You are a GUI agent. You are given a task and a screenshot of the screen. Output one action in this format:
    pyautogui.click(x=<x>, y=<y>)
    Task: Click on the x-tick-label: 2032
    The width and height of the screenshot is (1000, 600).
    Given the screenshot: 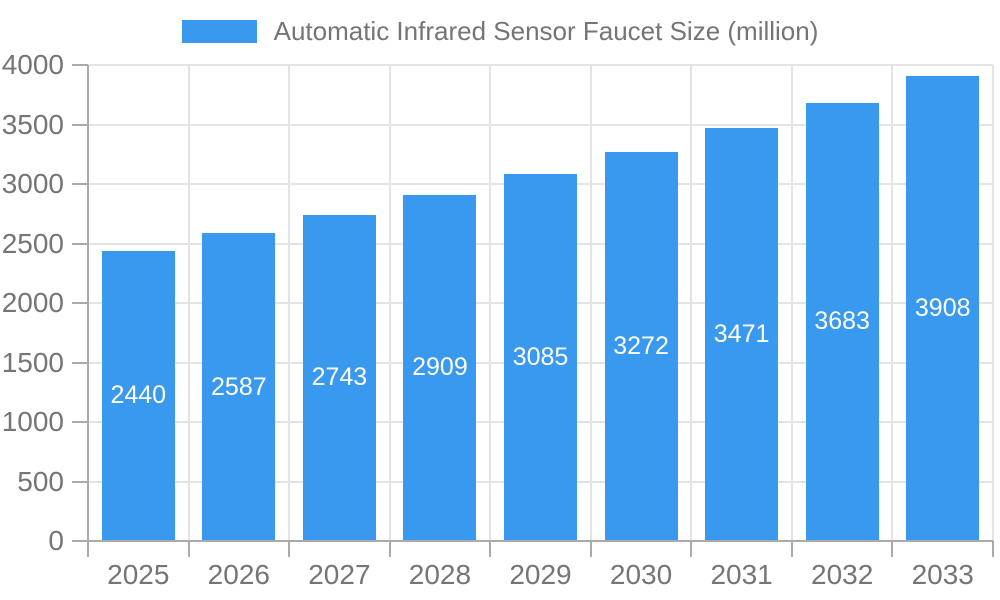 What is the action you would take?
    pyautogui.click(x=842, y=574)
    